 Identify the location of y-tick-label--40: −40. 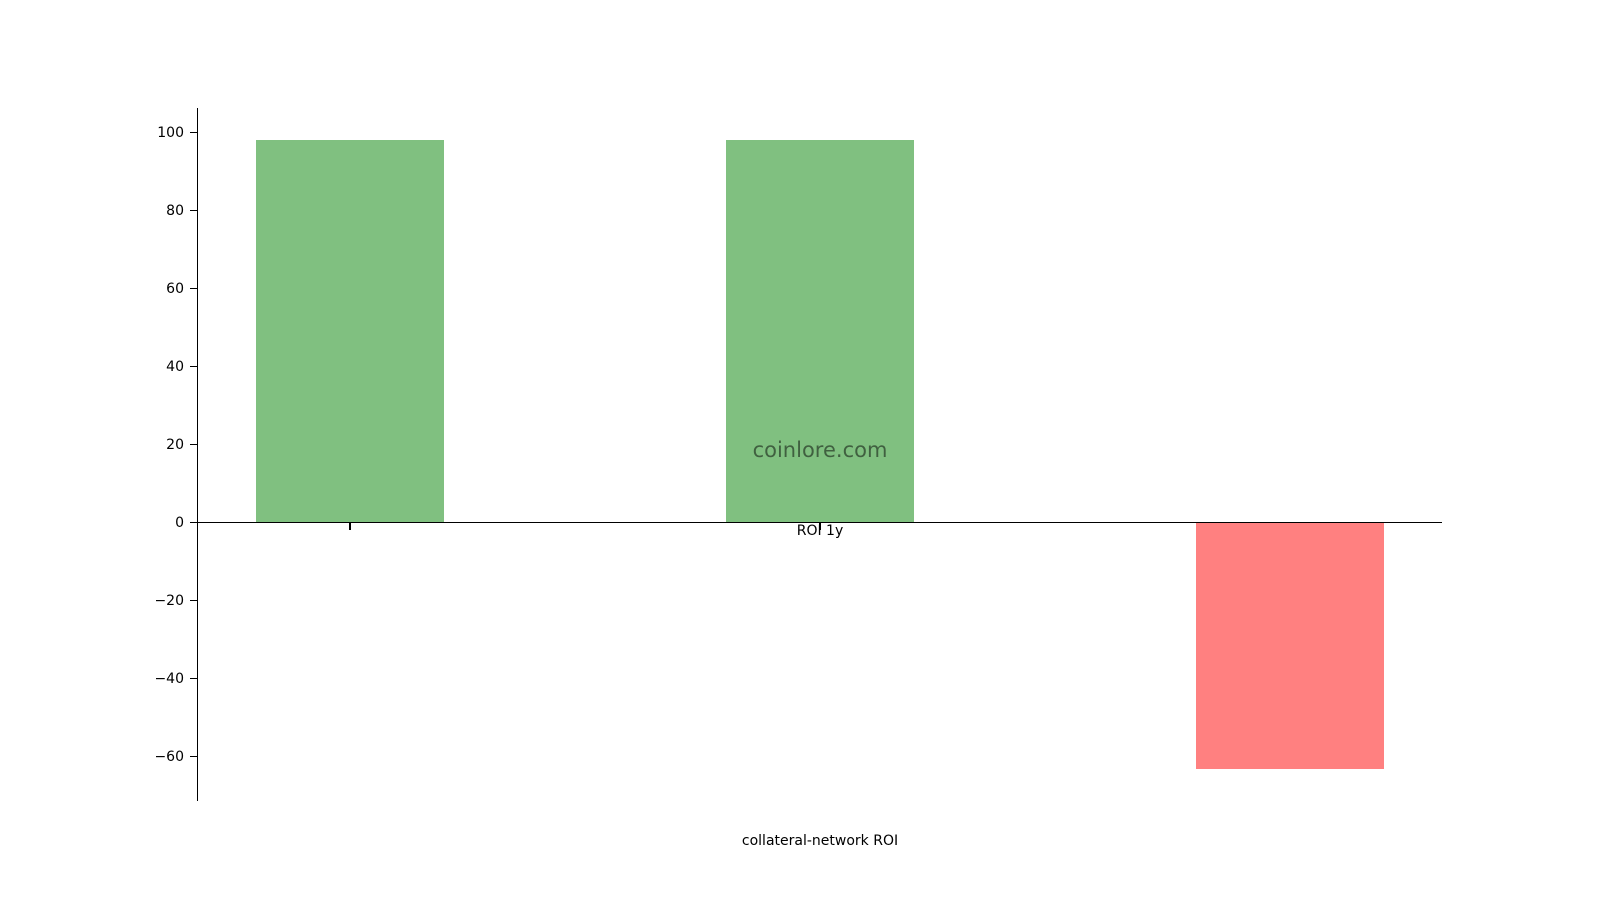
(169, 678).